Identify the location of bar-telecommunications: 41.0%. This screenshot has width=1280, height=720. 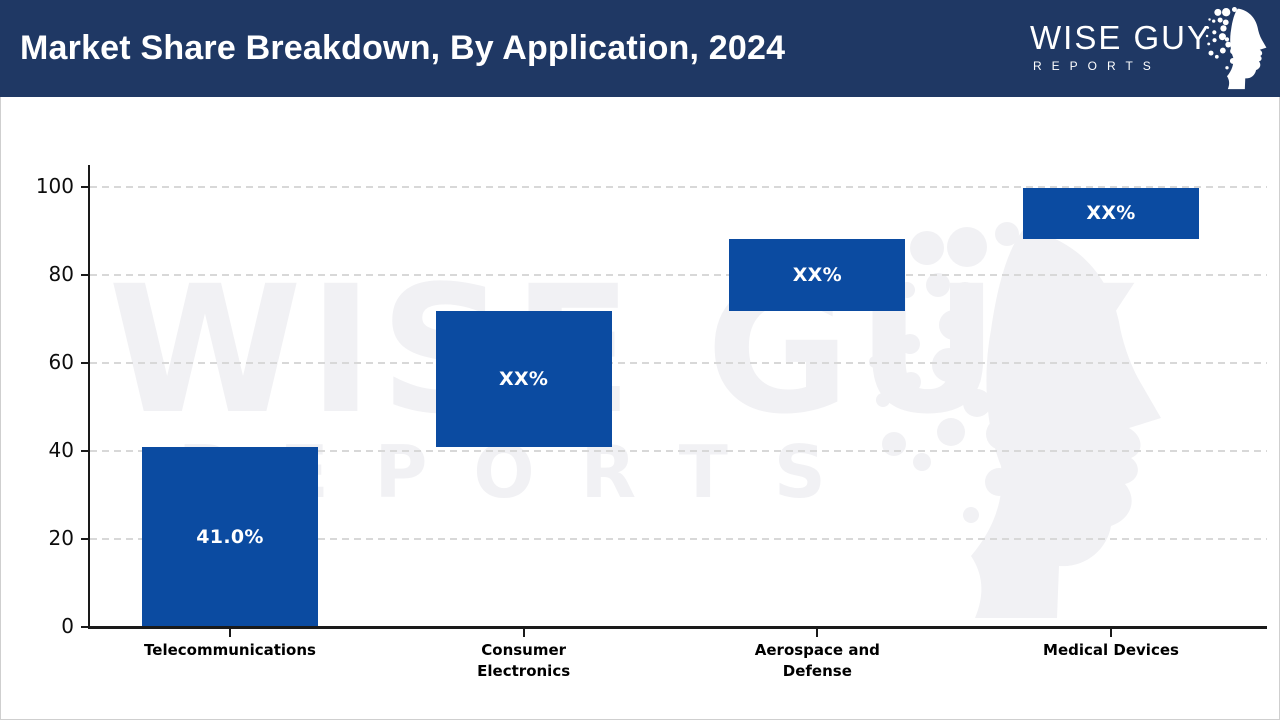
(230, 536).